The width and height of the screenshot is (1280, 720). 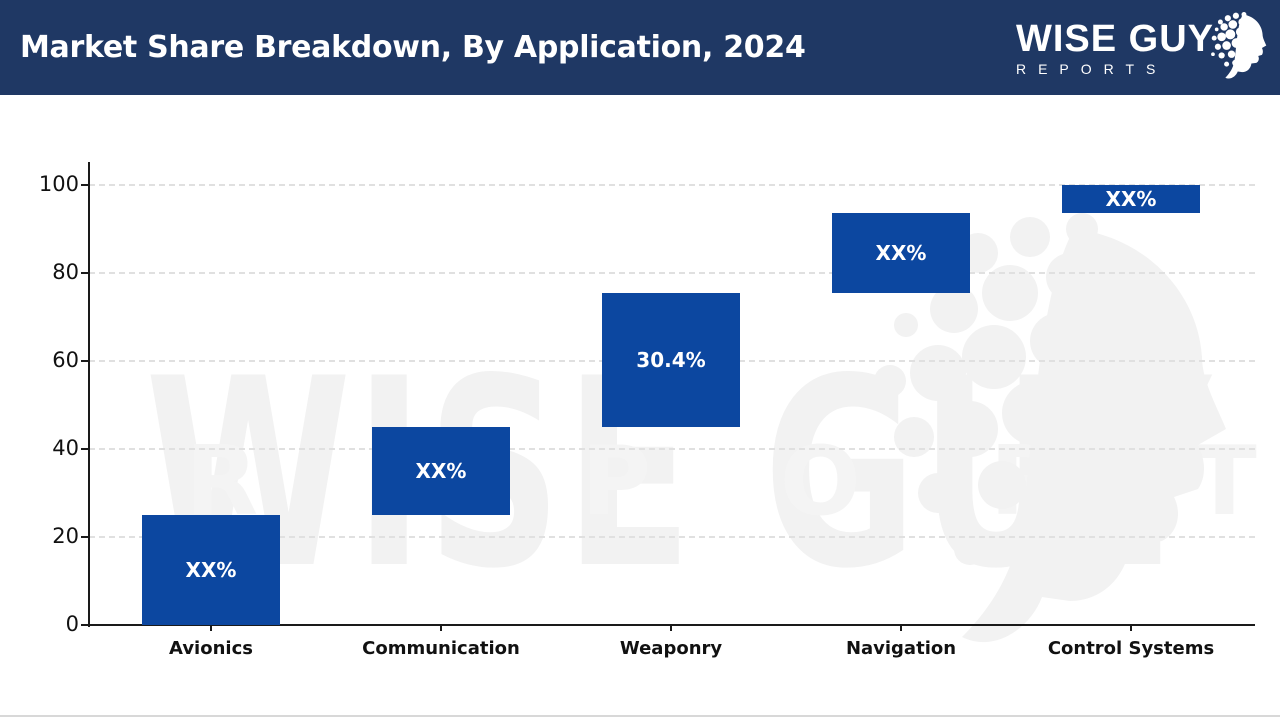 I want to click on bar-communication: XX%, so click(x=441, y=471).